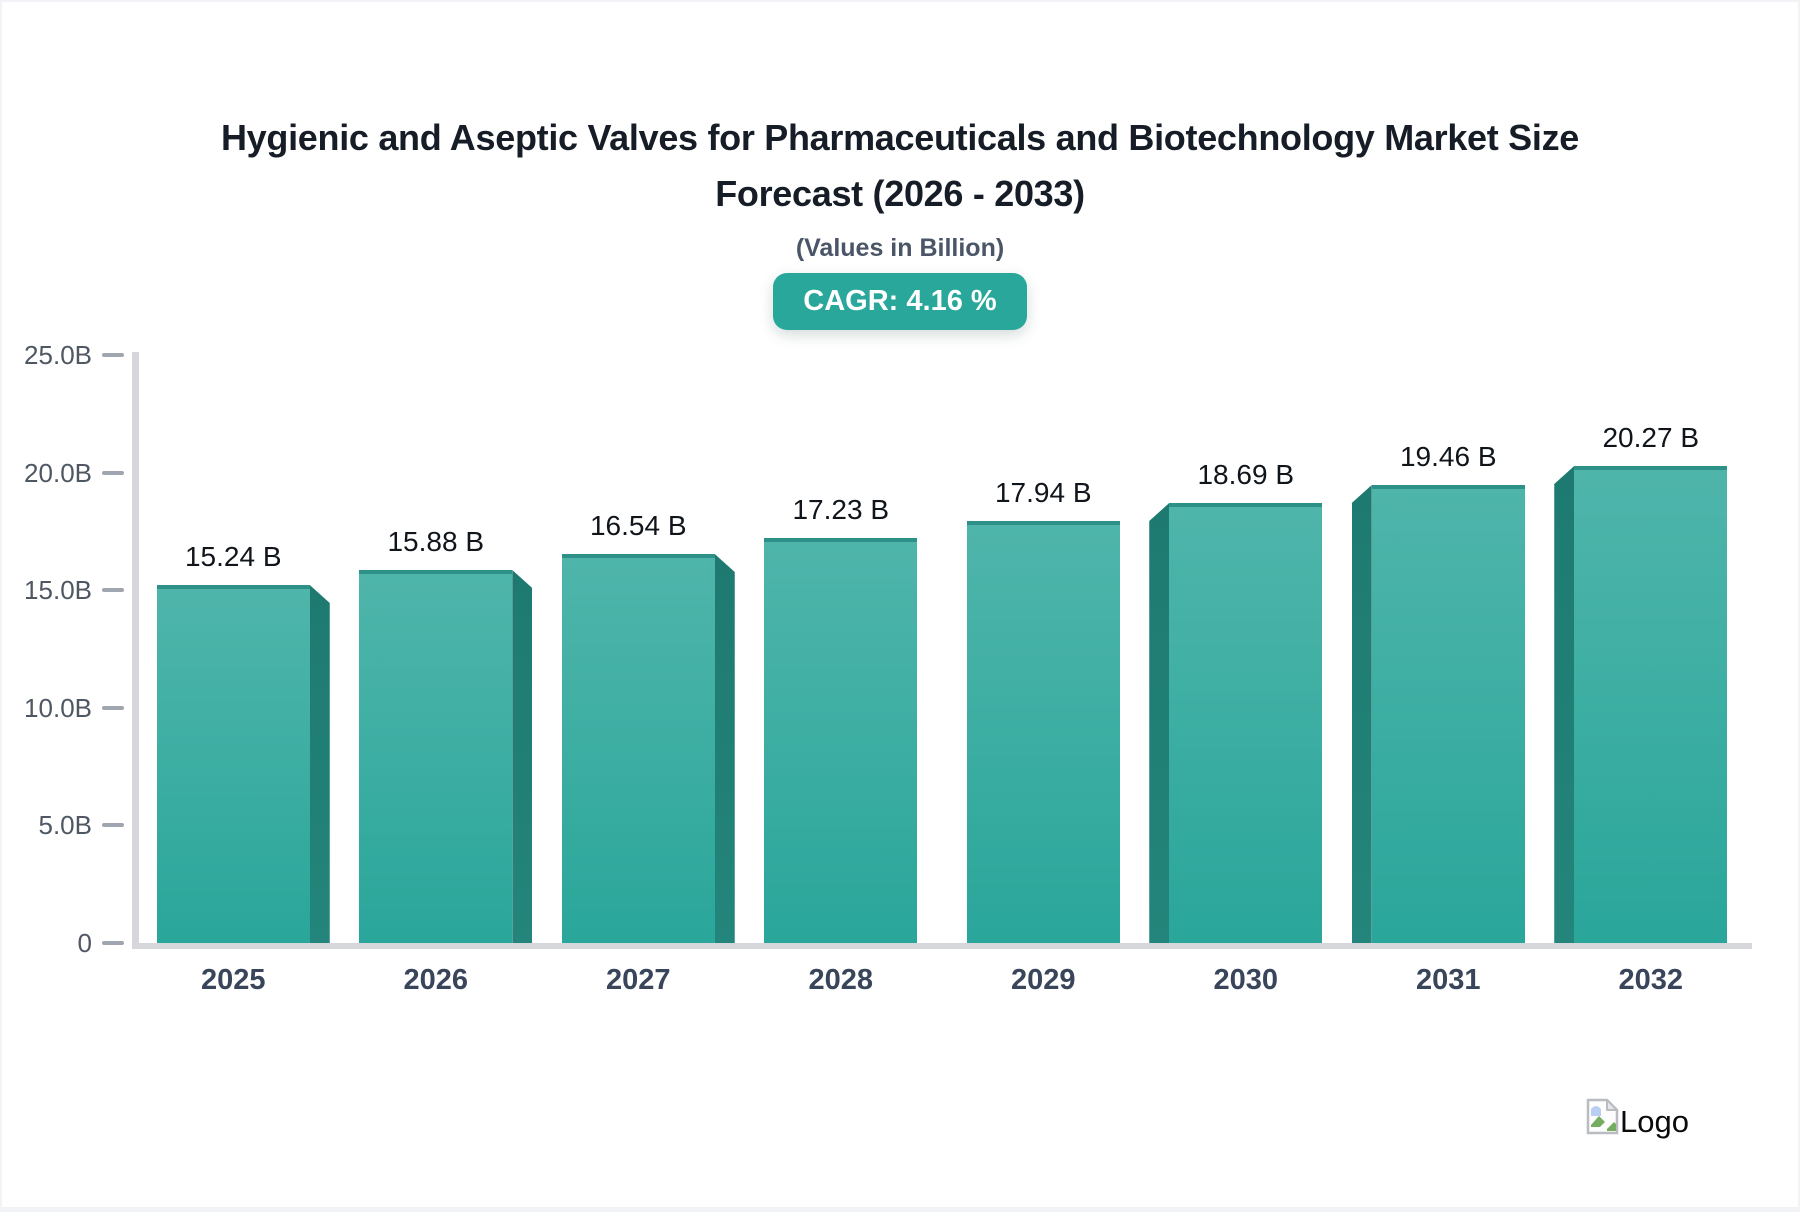 Image resolution: width=1800 pixels, height=1212 pixels. Describe the element at coordinates (1448, 714) in the screenshot. I see `bar-2031` at that location.